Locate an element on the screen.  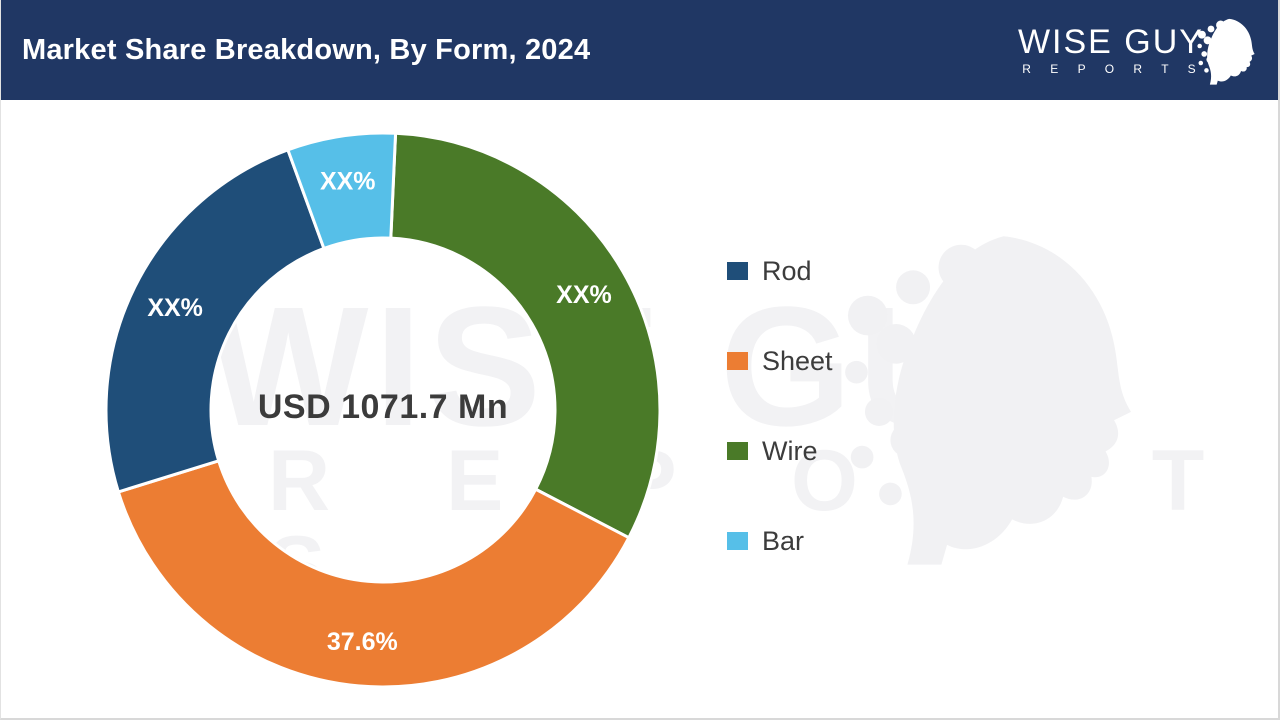
brand-name: WISE GUY is located at coordinates (1110, 42).